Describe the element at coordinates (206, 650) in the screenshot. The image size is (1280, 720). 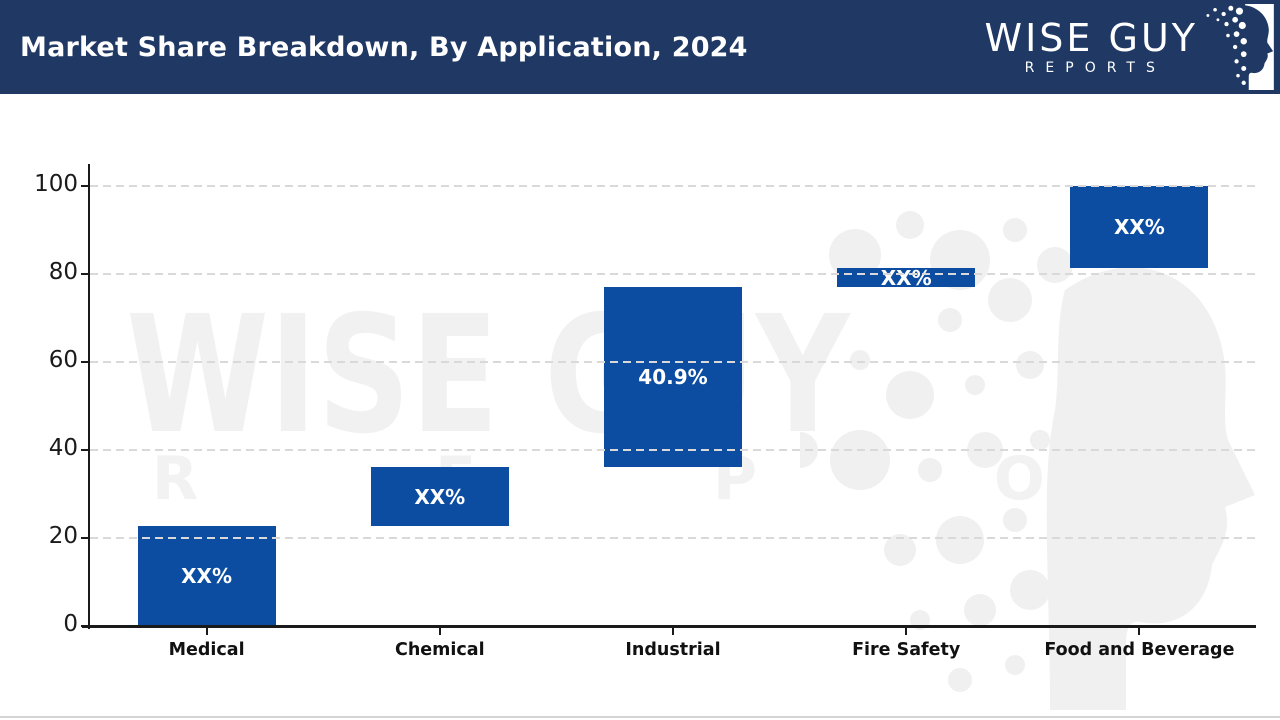
I see `x-category-label: Medical` at that location.